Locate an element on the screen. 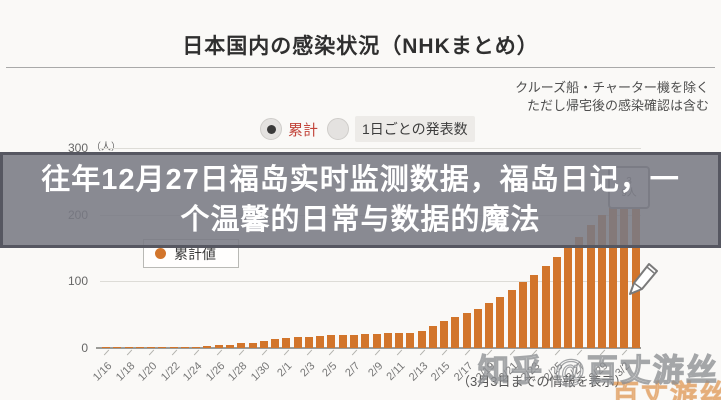 This screenshot has width=721, height=400. bar-2/15 is located at coordinates (444, 334).